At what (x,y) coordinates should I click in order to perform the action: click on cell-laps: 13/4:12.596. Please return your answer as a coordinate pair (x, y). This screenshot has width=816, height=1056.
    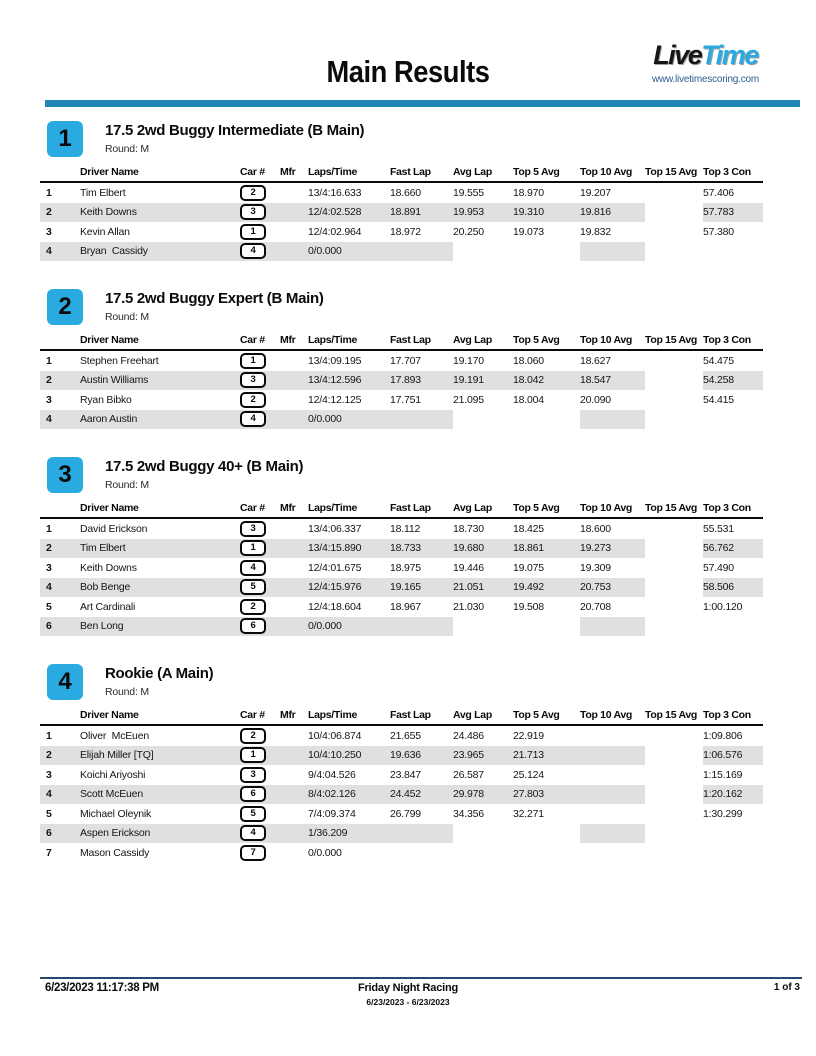
    Looking at the image, I should click on (349, 380).